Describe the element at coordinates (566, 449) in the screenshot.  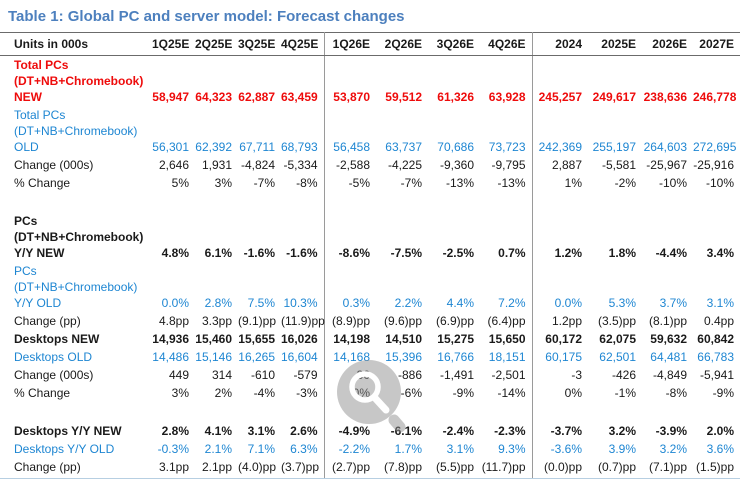
I see `value-cell: -3.6%` at that location.